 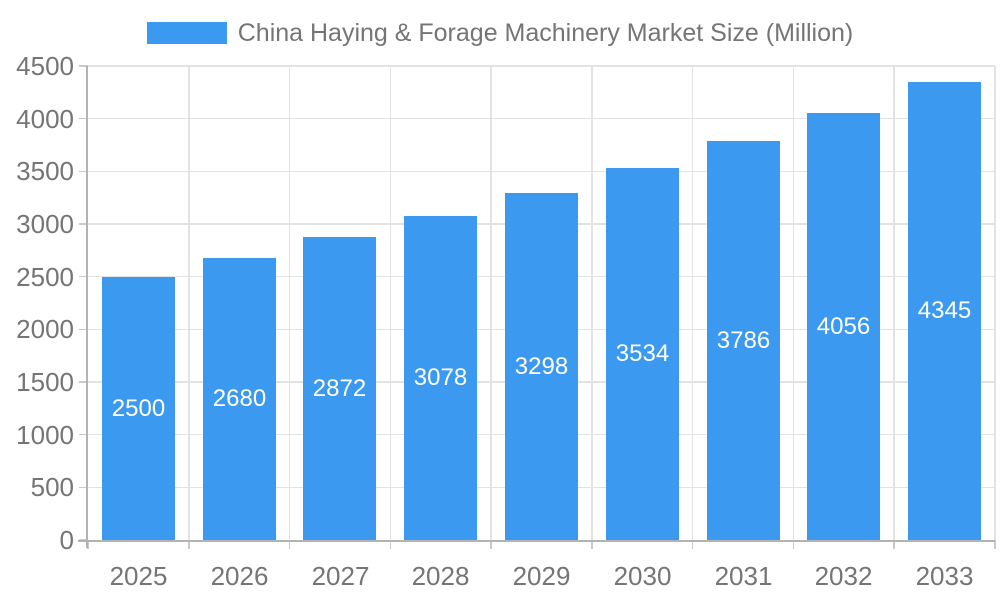 I want to click on bar-value-label: 4345, so click(x=944, y=310).